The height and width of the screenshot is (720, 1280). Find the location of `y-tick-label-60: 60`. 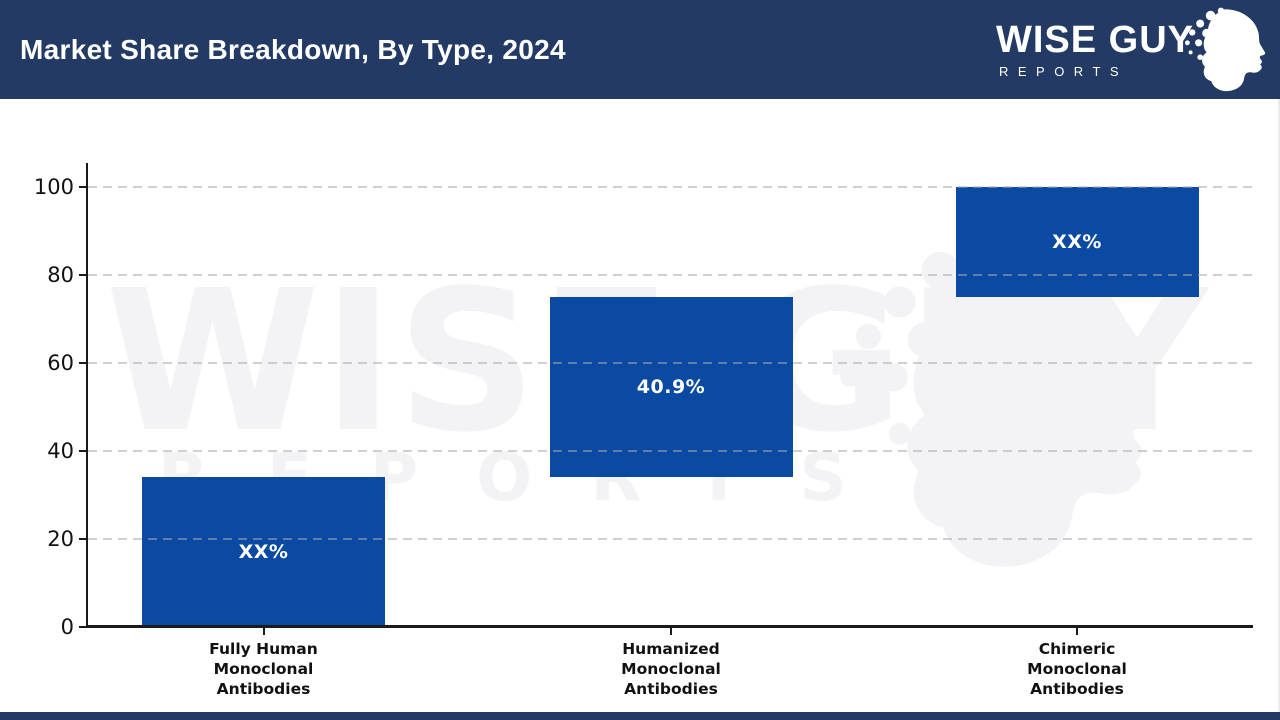

y-tick-label-60: 60 is located at coordinates (60, 363).